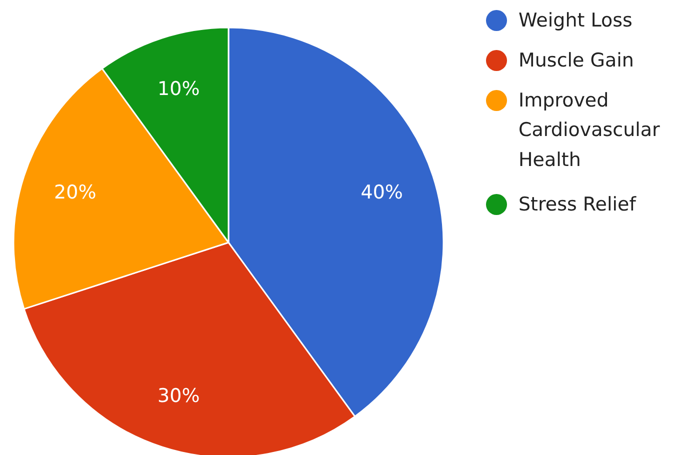  What do you see at coordinates (576, 61) in the screenshot?
I see `legend-label: Muscle Gain` at bounding box center [576, 61].